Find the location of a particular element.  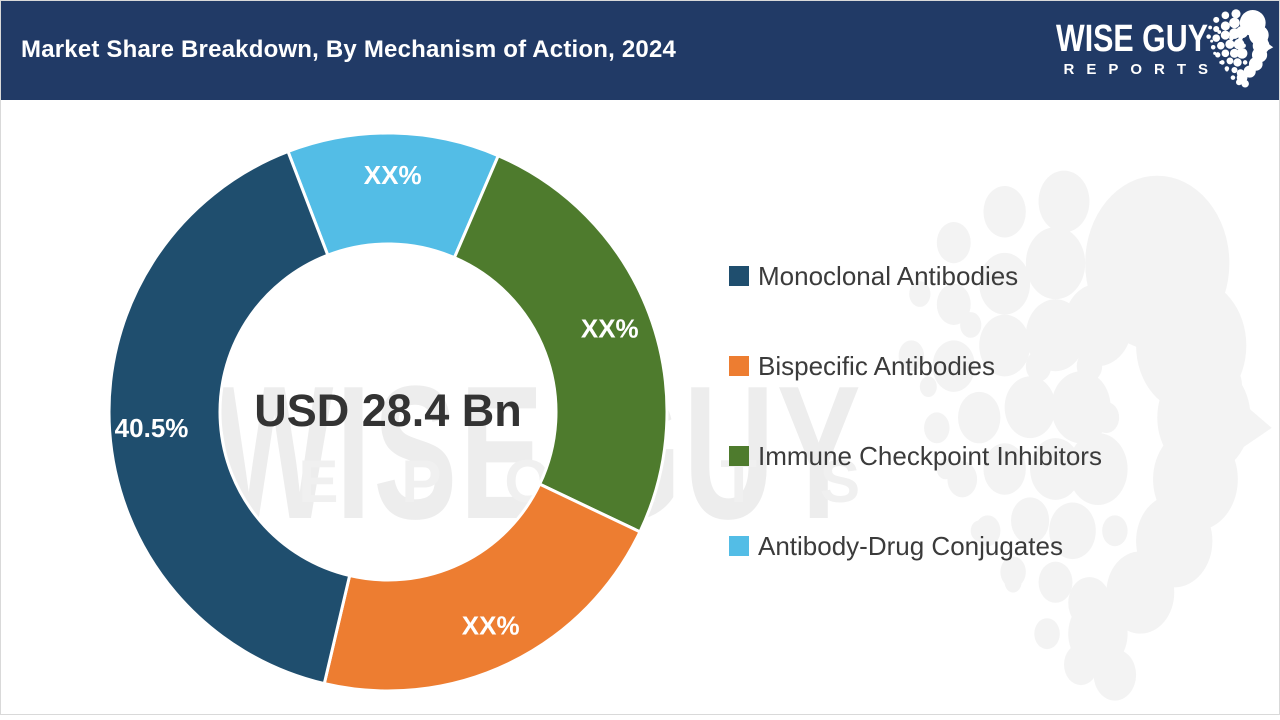

logo-reports-text: REPORTS is located at coordinates (1141, 69).